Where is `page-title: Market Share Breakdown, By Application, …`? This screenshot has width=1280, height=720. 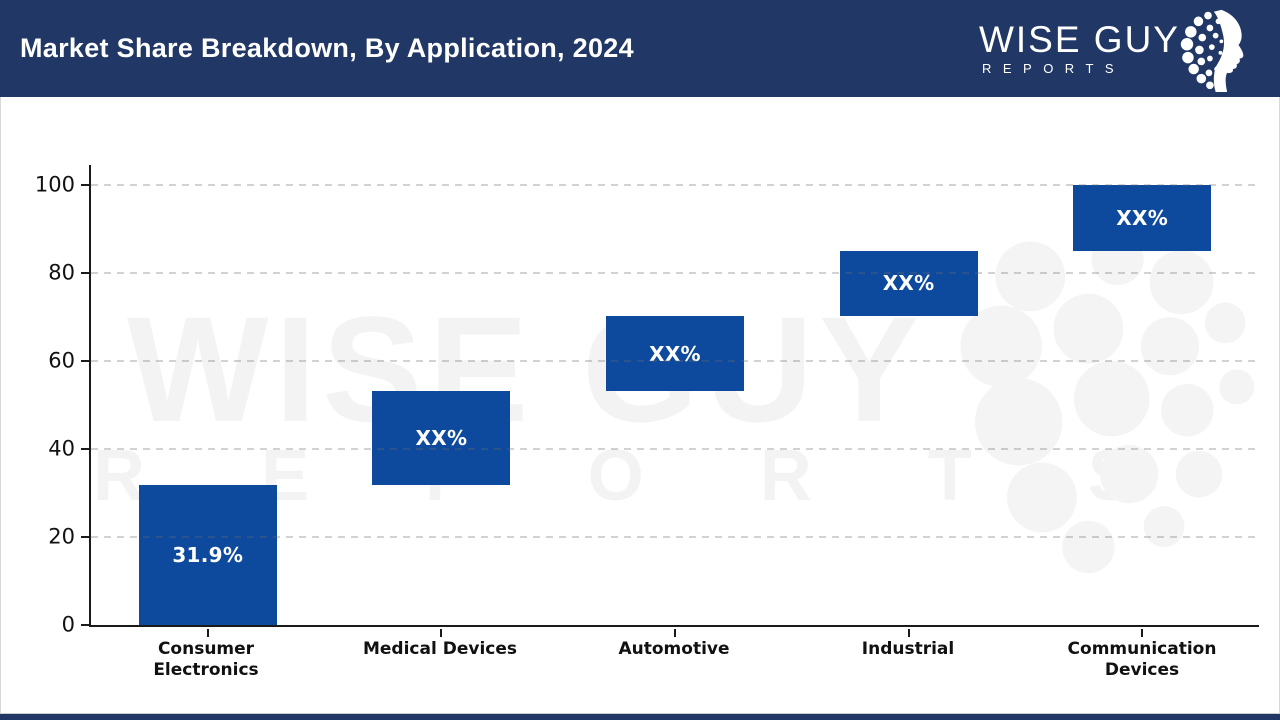
page-title: Market Share Breakdown, By Application, … is located at coordinates (327, 48).